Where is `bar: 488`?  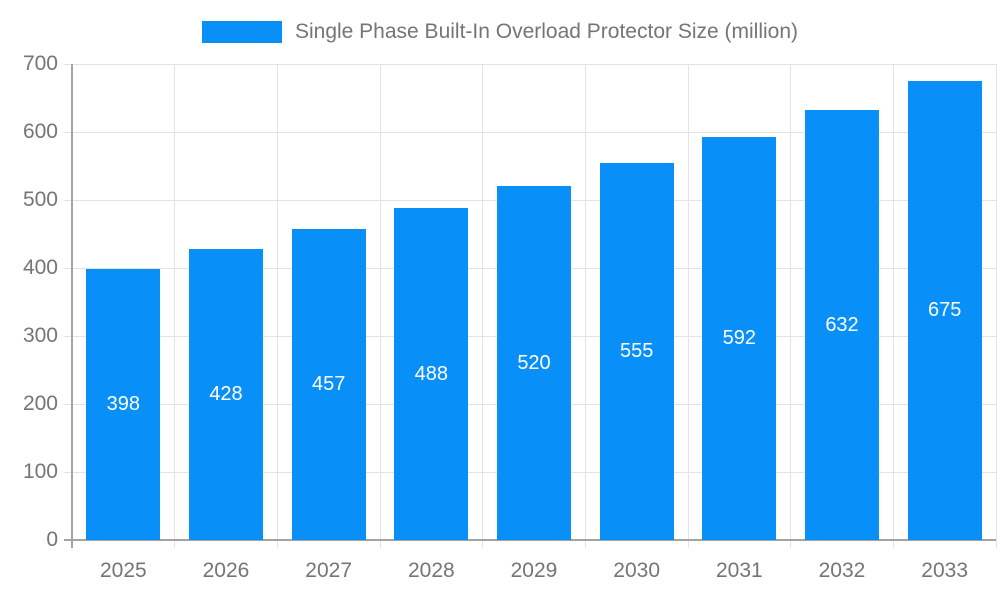 bar: 488 is located at coordinates (431, 374).